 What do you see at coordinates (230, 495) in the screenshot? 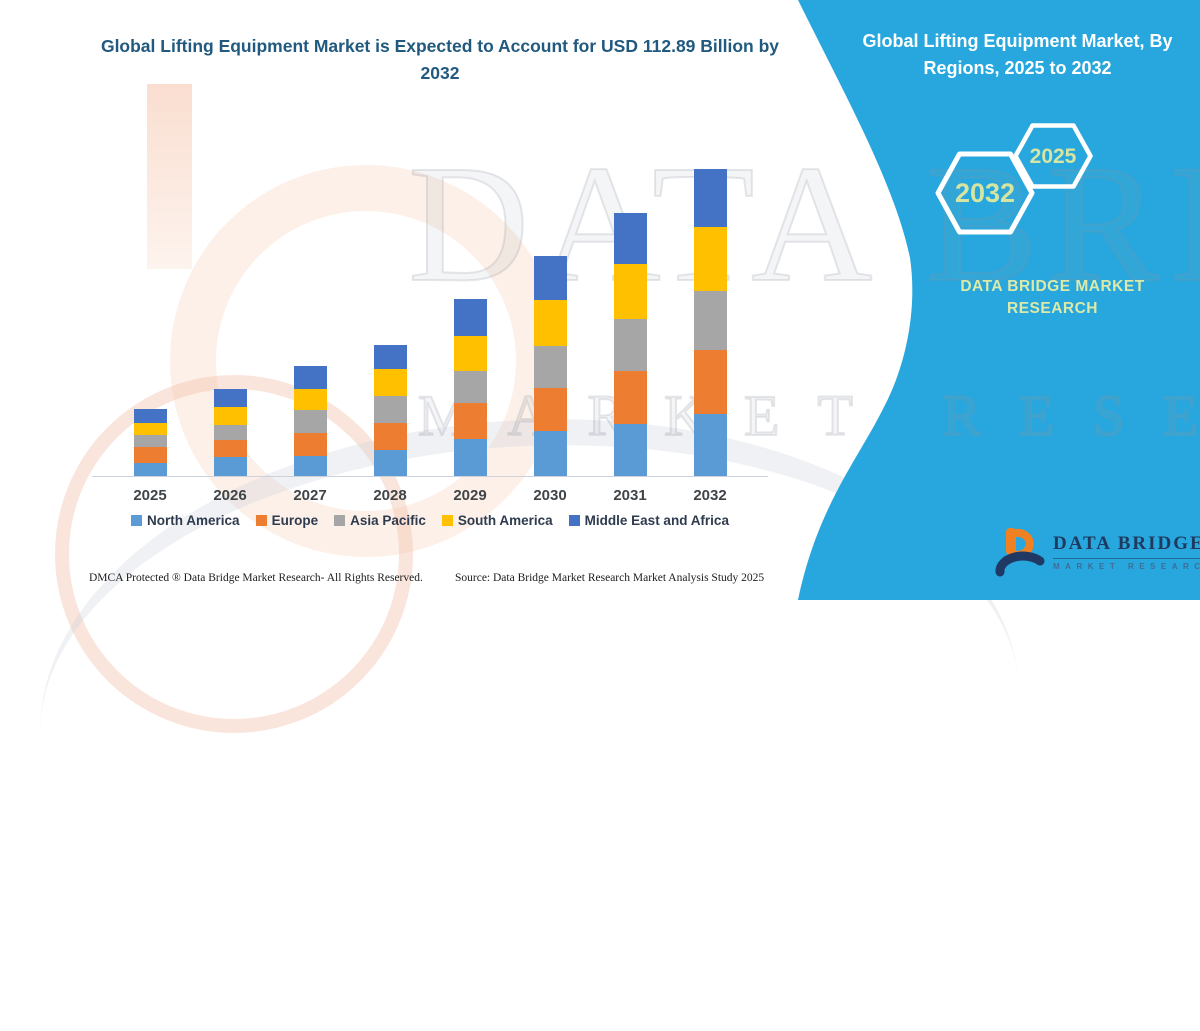
I see `x-axis-label-2026: 2026` at bounding box center [230, 495].